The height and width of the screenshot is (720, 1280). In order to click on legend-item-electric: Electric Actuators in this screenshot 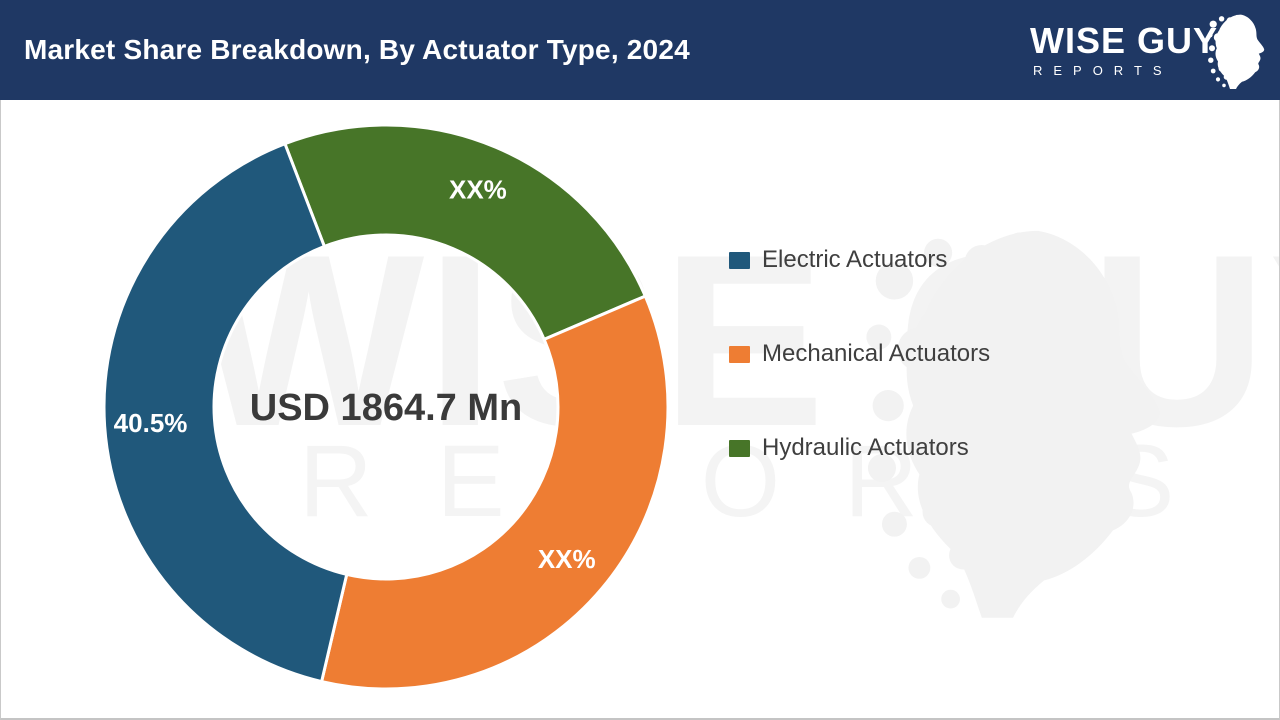, I will do `click(859, 260)`.